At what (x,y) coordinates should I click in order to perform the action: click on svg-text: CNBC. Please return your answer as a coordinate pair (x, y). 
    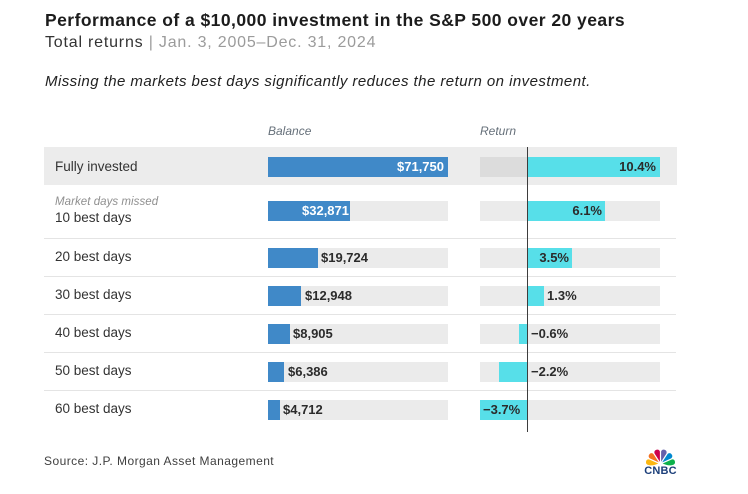
    Looking at the image, I should click on (660, 471).